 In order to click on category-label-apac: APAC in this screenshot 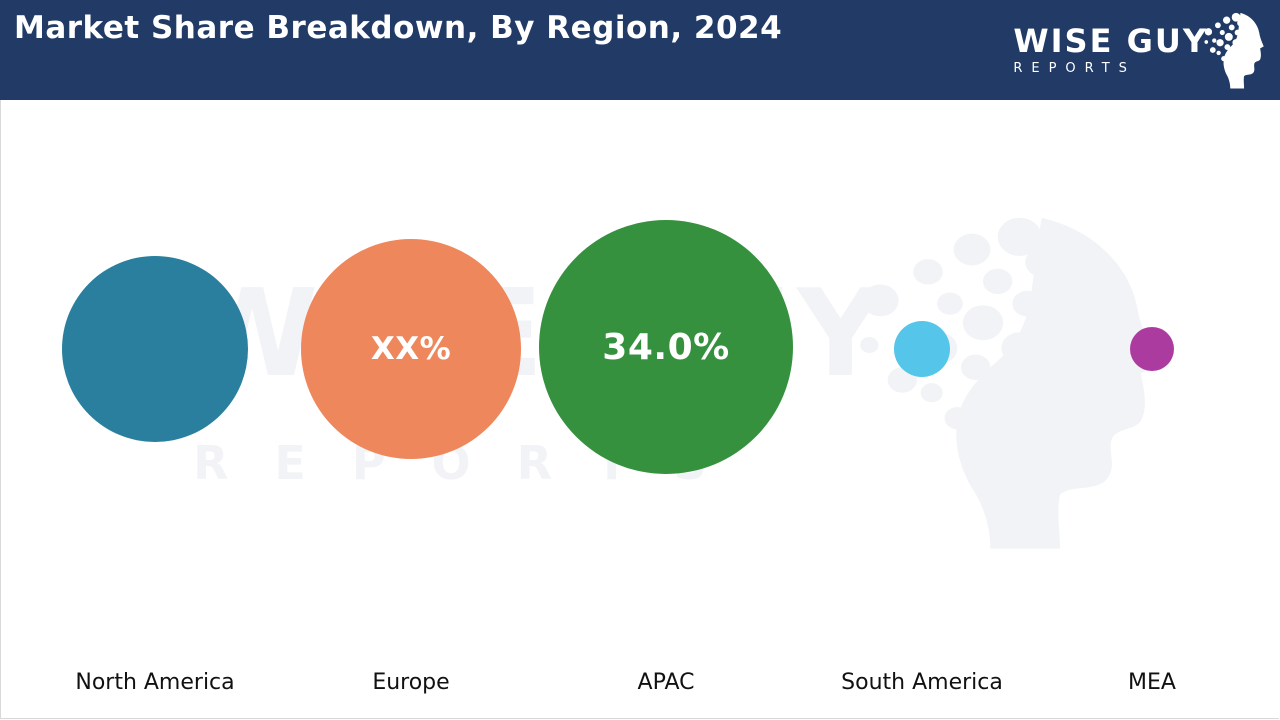, I will do `click(666, 682)`.